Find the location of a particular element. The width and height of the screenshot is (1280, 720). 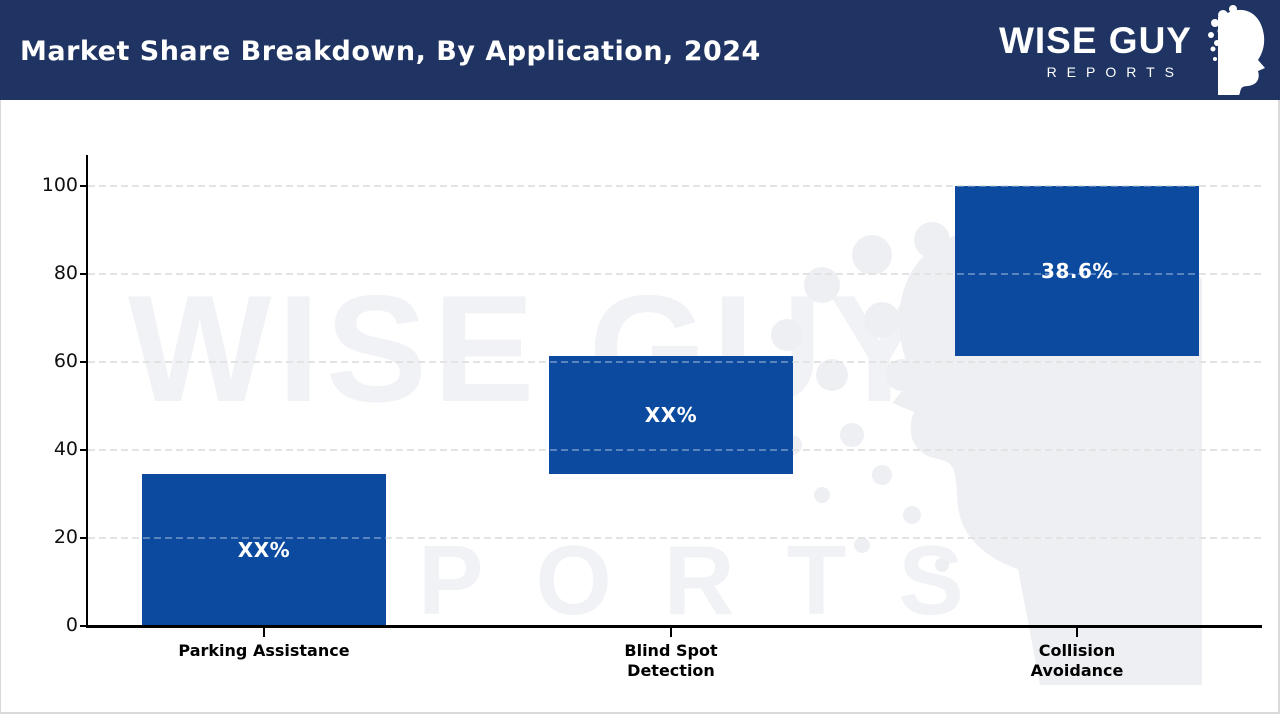

y-tick-label: 0 is located at coordinates (71, 625).